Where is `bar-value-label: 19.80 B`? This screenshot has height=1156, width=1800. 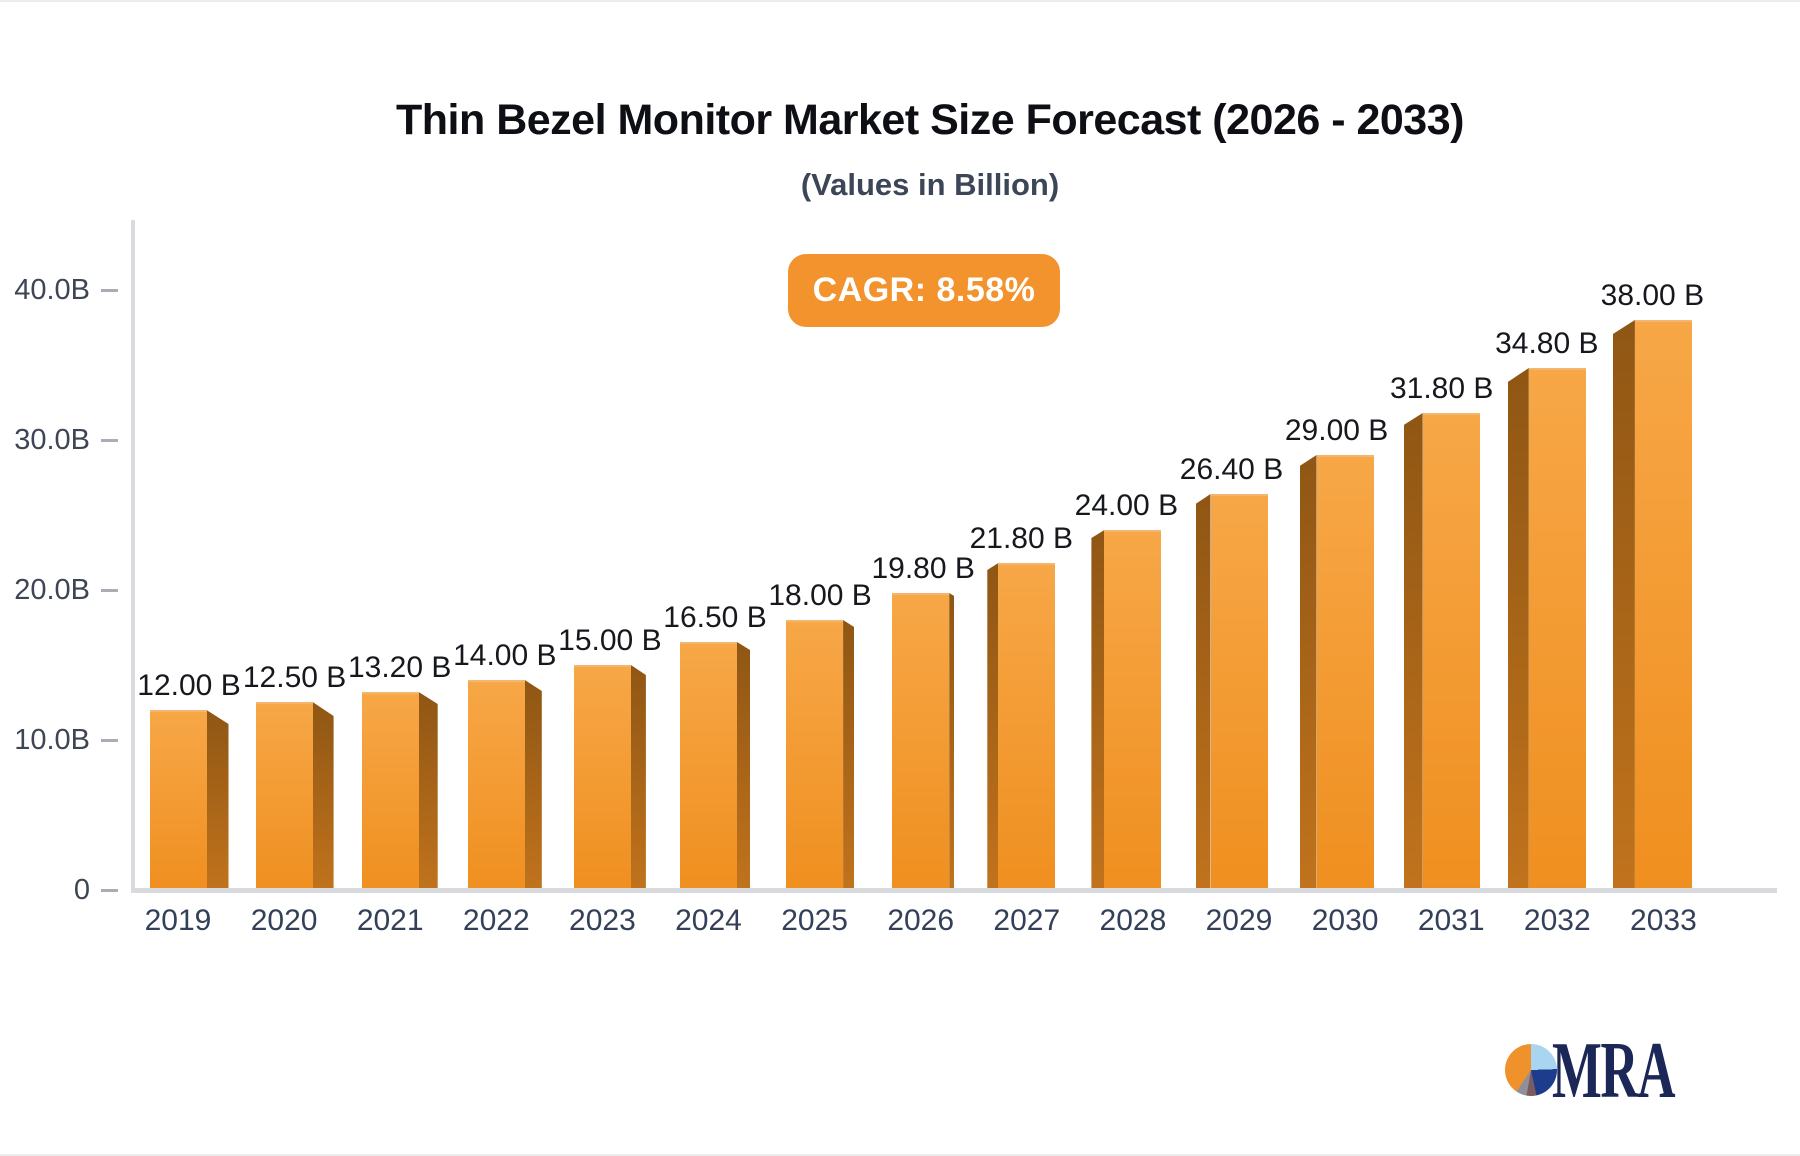
bar-value-label: 19.80 B is located at coordinates (923, 568).